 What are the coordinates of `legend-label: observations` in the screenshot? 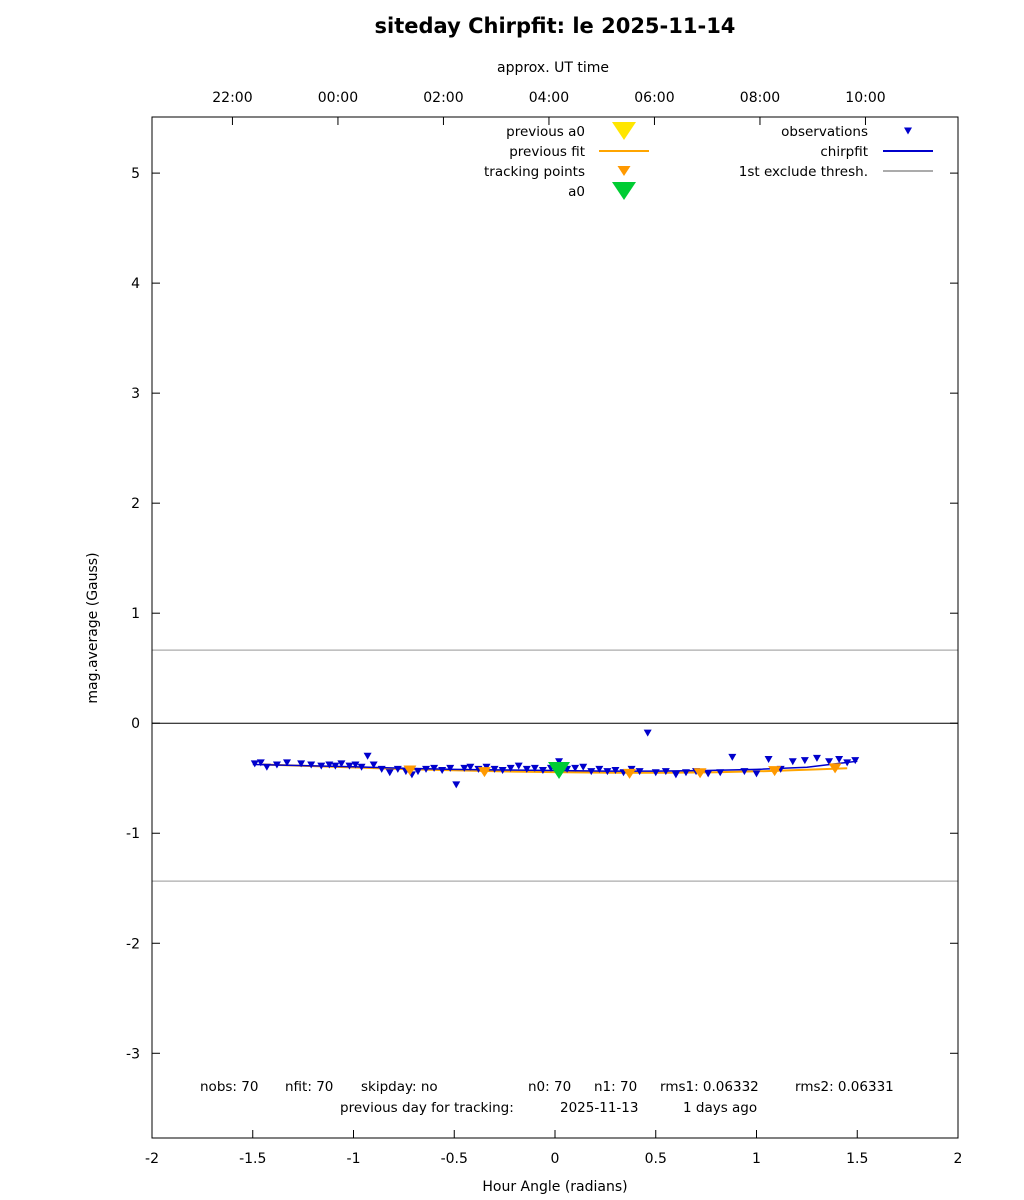 It's located at (824, 132).